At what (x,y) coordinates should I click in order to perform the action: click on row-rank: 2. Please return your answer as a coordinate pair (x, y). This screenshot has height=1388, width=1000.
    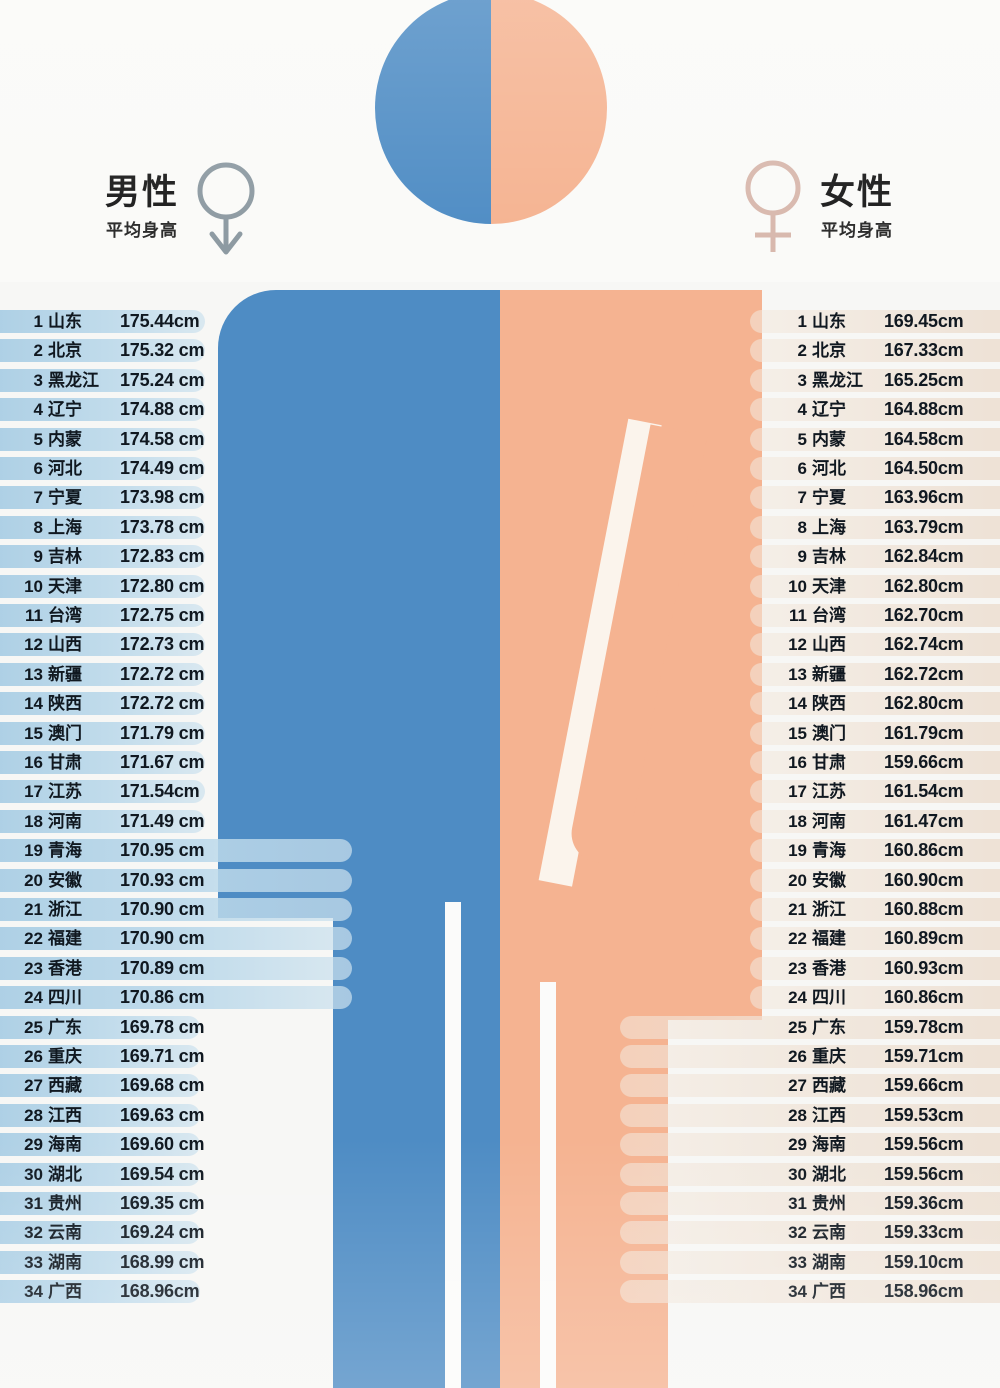
    Looking at the image, I should click on (802, 351).